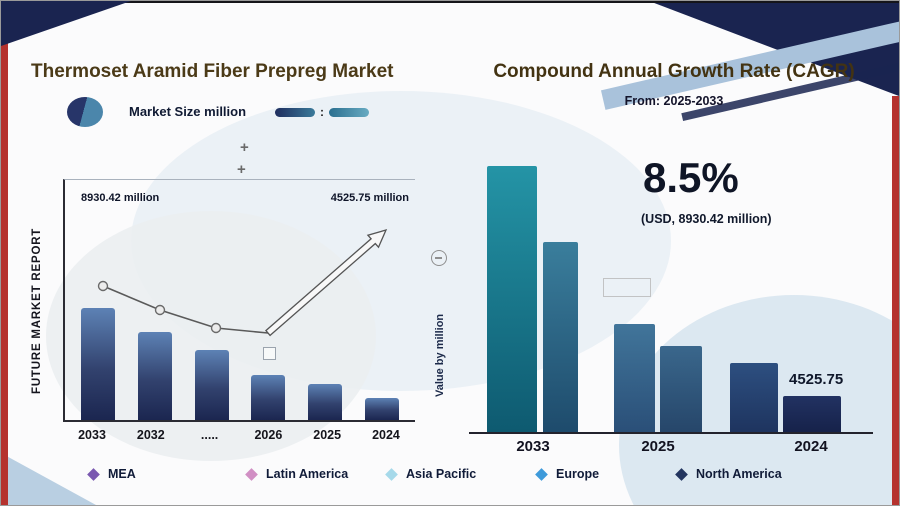  I want to click on legend-pill-teal, so click(349, 112).